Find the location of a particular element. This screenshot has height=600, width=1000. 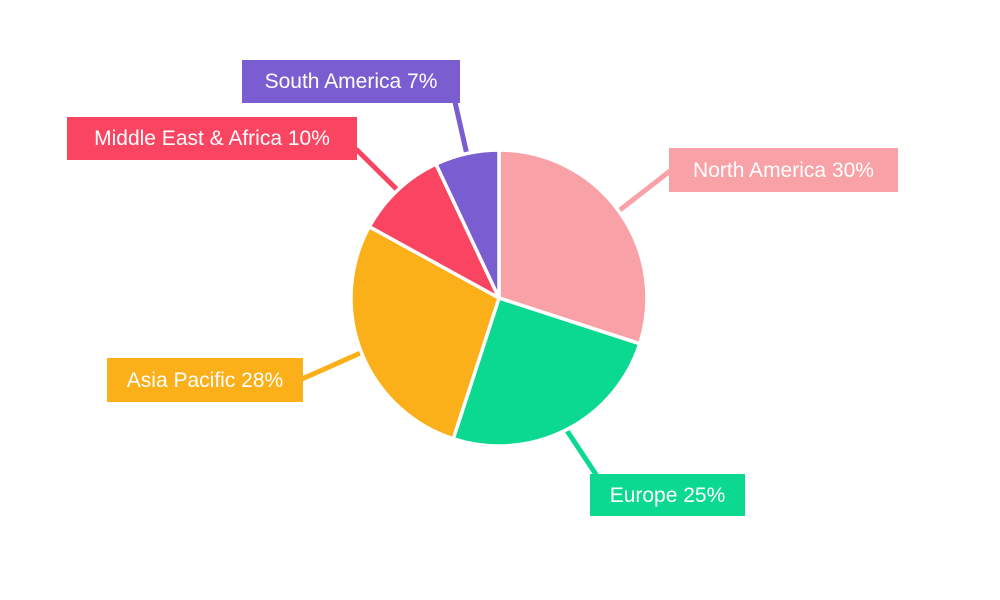

leader-line-north-america is located at coordinates (643, 192).